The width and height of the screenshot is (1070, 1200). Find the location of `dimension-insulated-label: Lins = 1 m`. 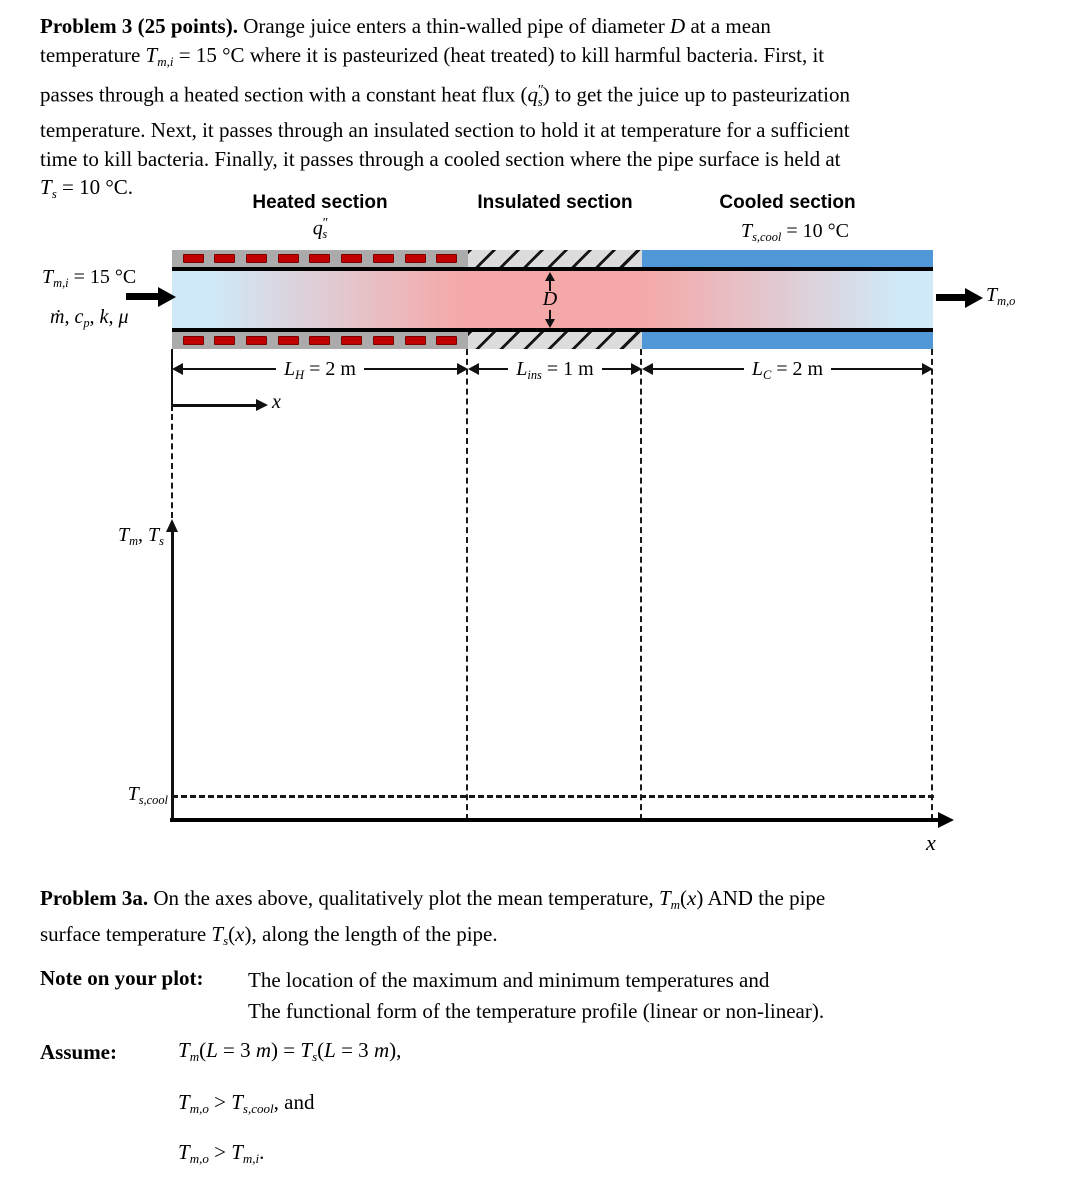

dimension-insulated-label: Lins = 1 m is located at coordinates (555, 370).